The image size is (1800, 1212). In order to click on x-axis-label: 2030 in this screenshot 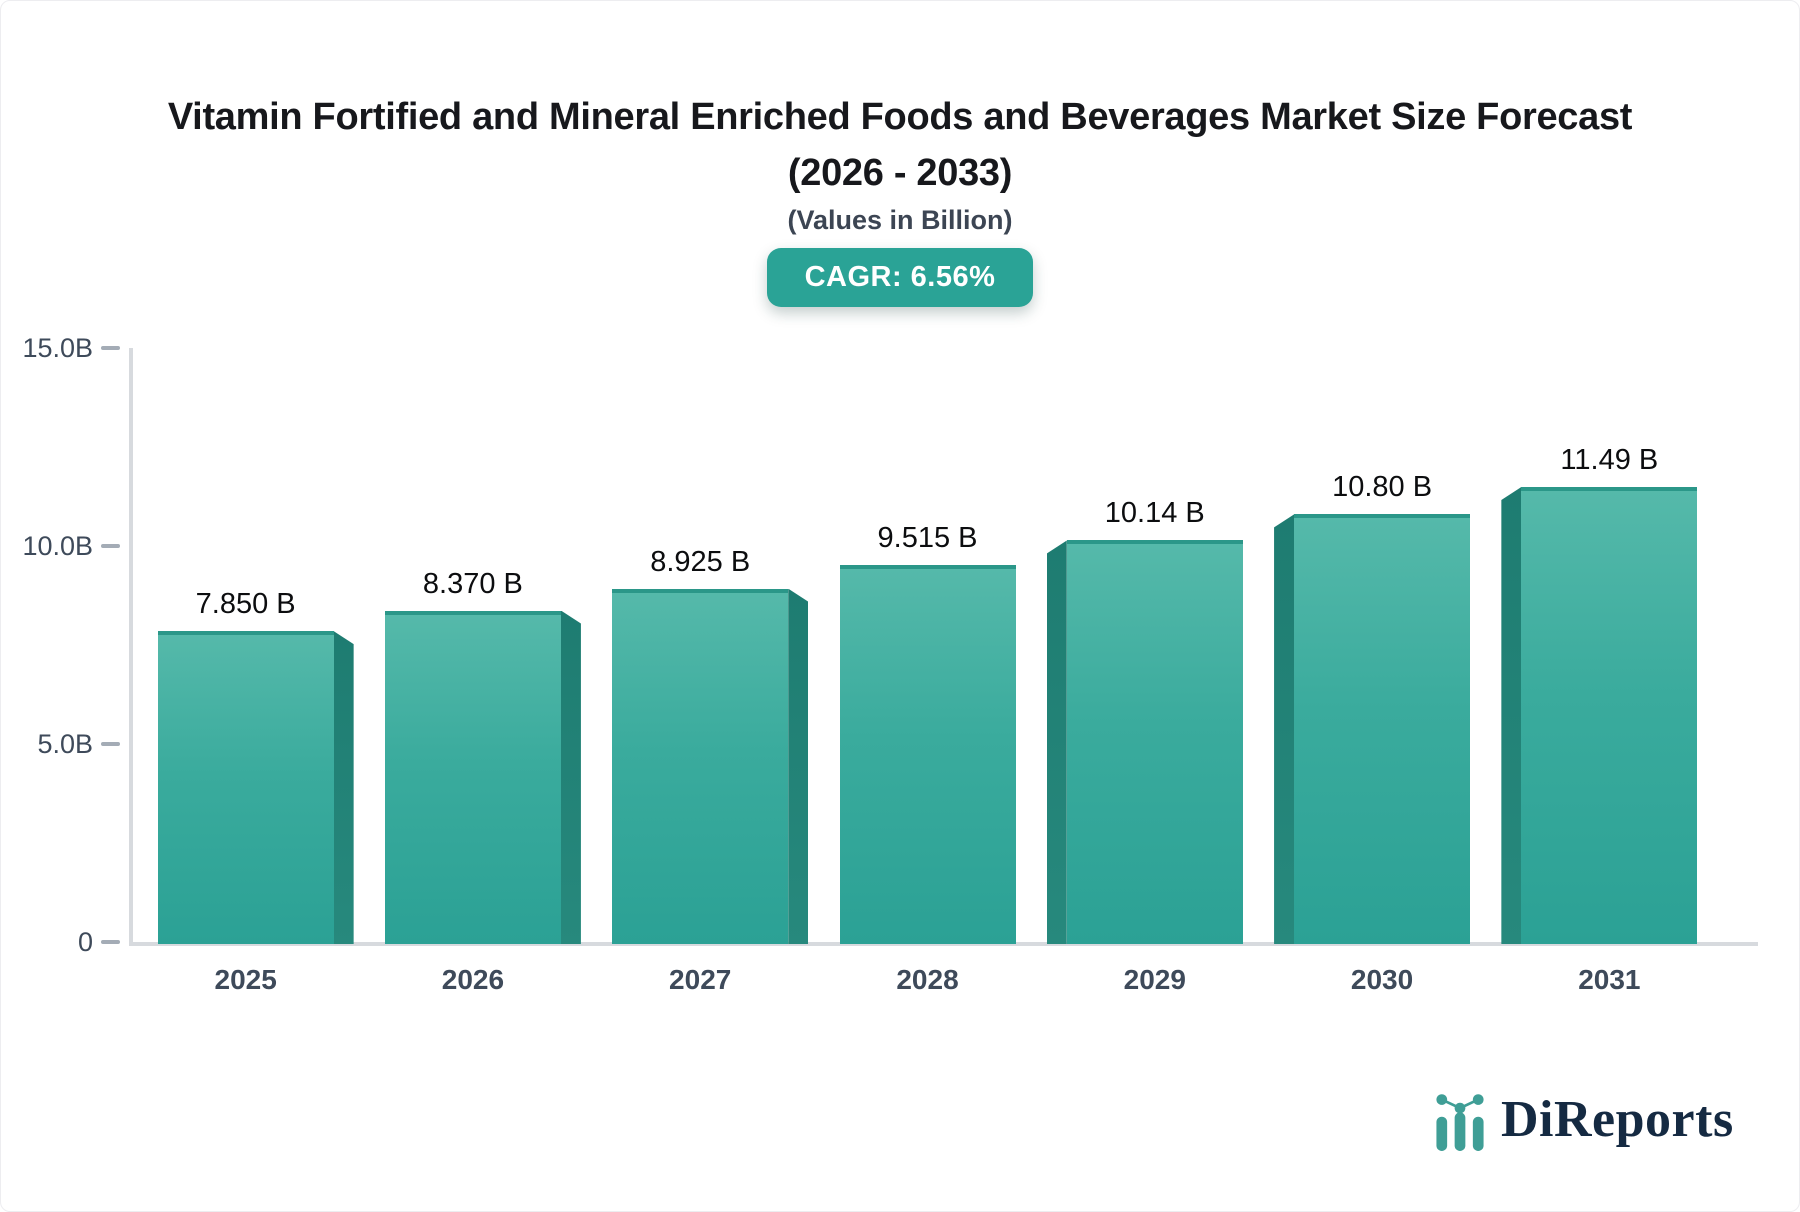, I will do `click(1382, 979)`.